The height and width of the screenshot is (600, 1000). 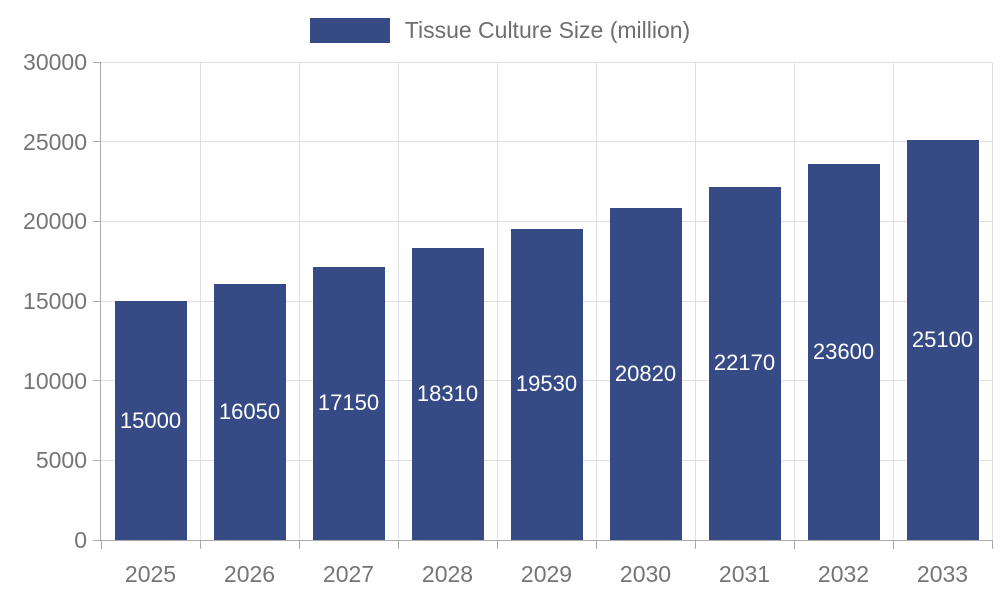 I want to click on x-axis-tick-label: 2030, so click(x=645, y=574).